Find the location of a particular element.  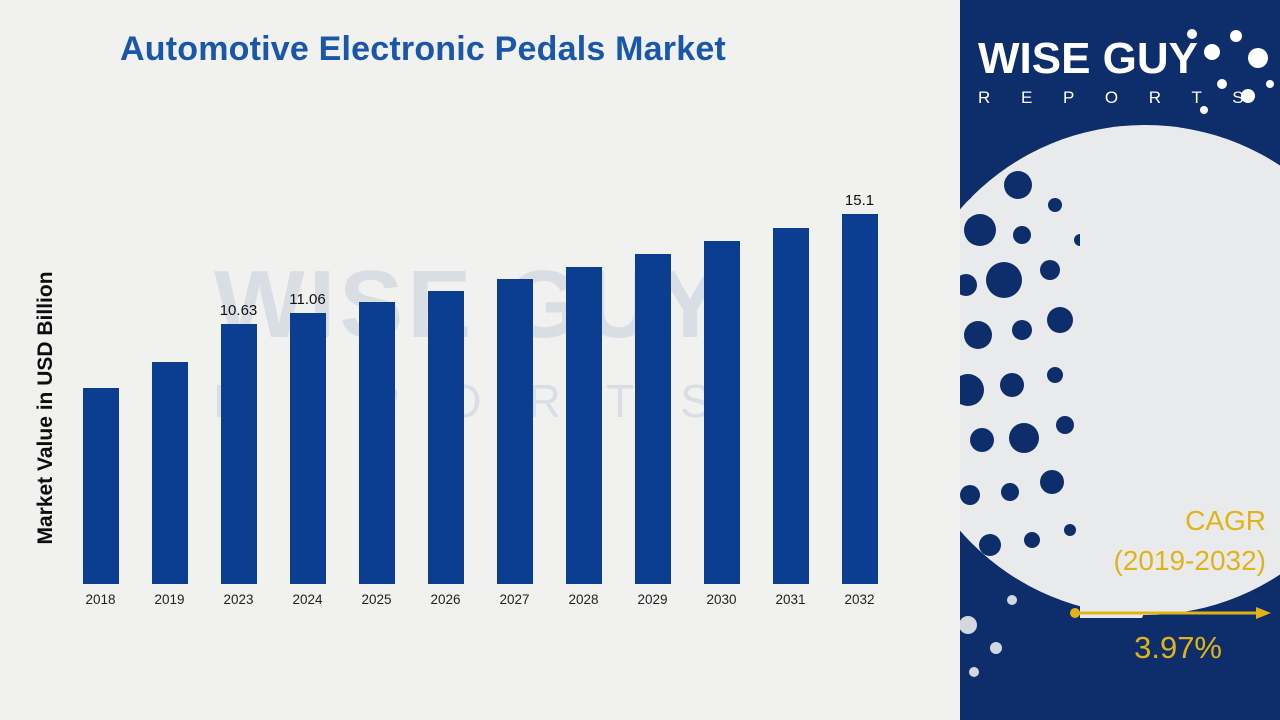

bar-group: 11.06 2024 is located at coordinates (307, 395).